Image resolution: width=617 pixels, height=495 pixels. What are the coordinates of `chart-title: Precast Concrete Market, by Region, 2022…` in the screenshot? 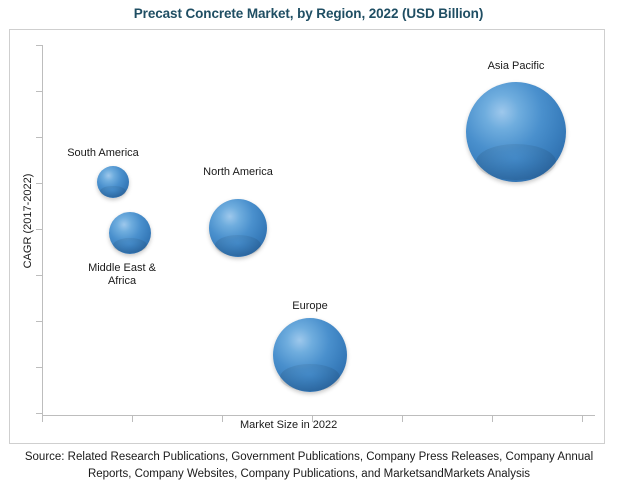 It's located at (308, 13).